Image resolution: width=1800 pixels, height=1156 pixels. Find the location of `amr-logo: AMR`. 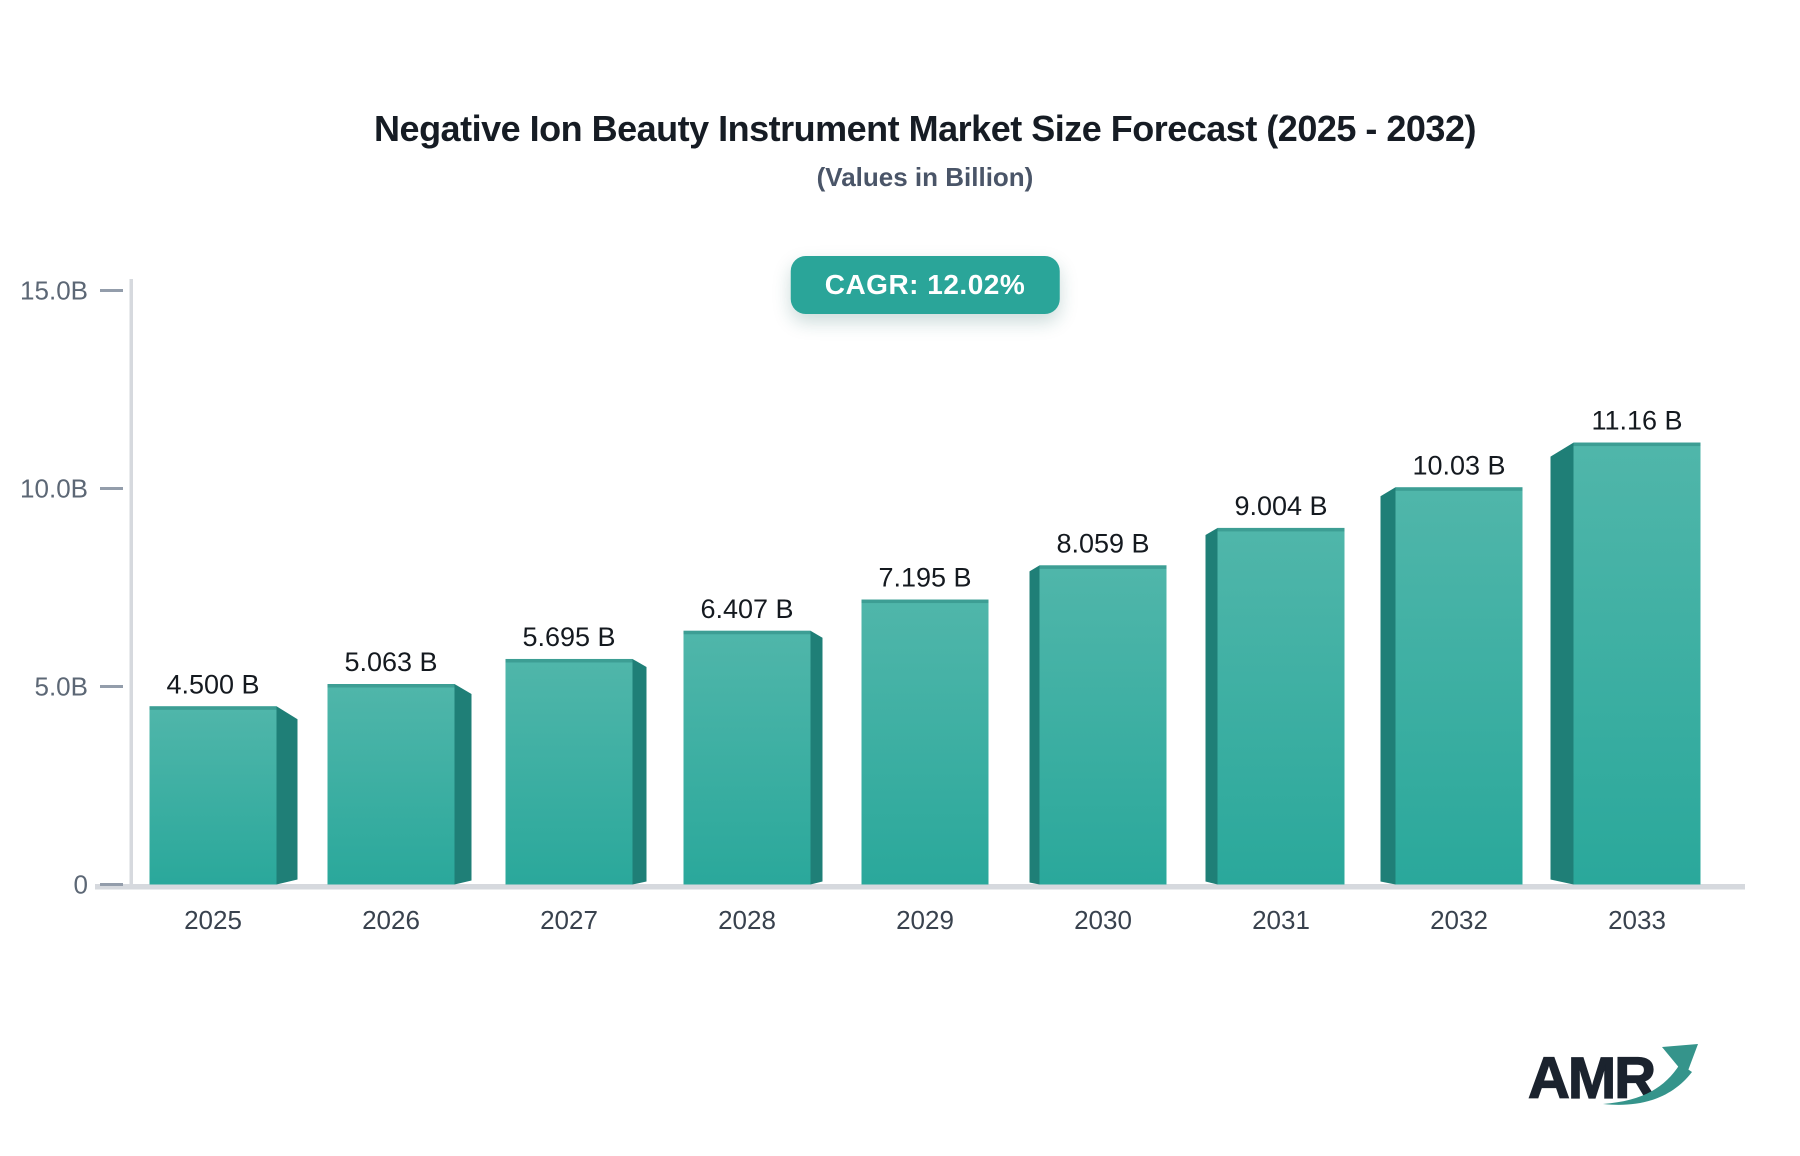

amr-logo: AMR is located at coordinates (1612, 1078).